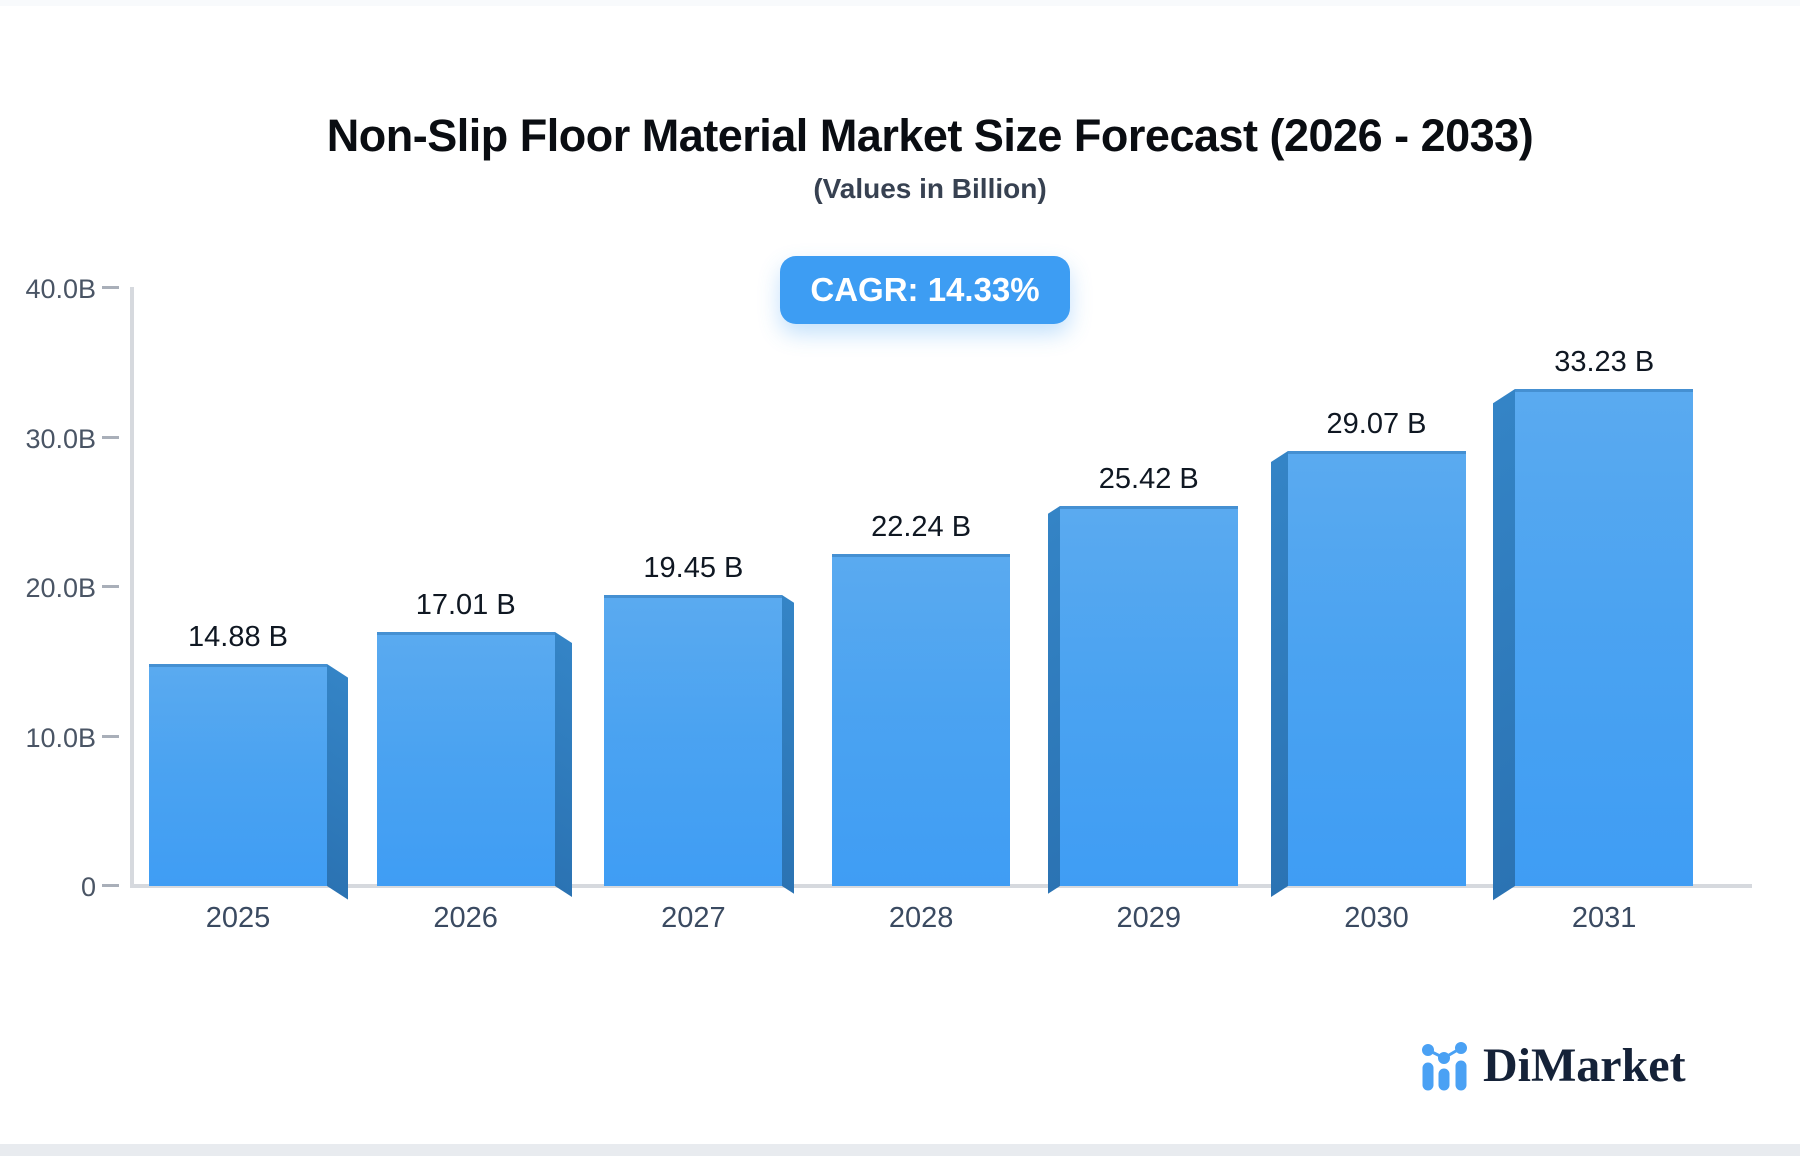 The width and height of the screenshot is (1800, 1156). I want to click on bar-value-label: 29.07 B, so click(1376, 424).